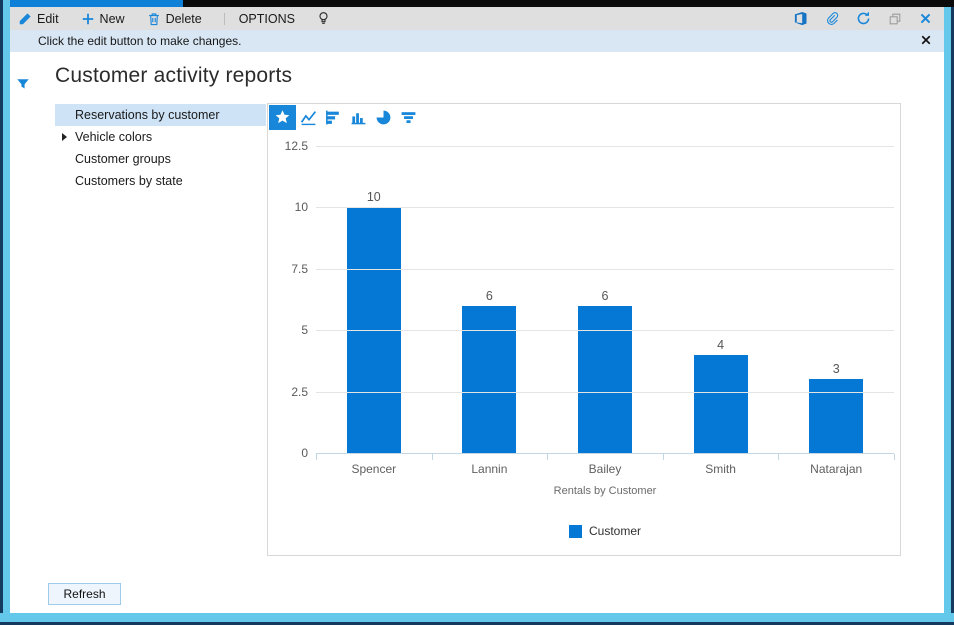 This screenshot has width=954, height=625. I want to click on report-item-label: Customers by state, so click(129, 181).